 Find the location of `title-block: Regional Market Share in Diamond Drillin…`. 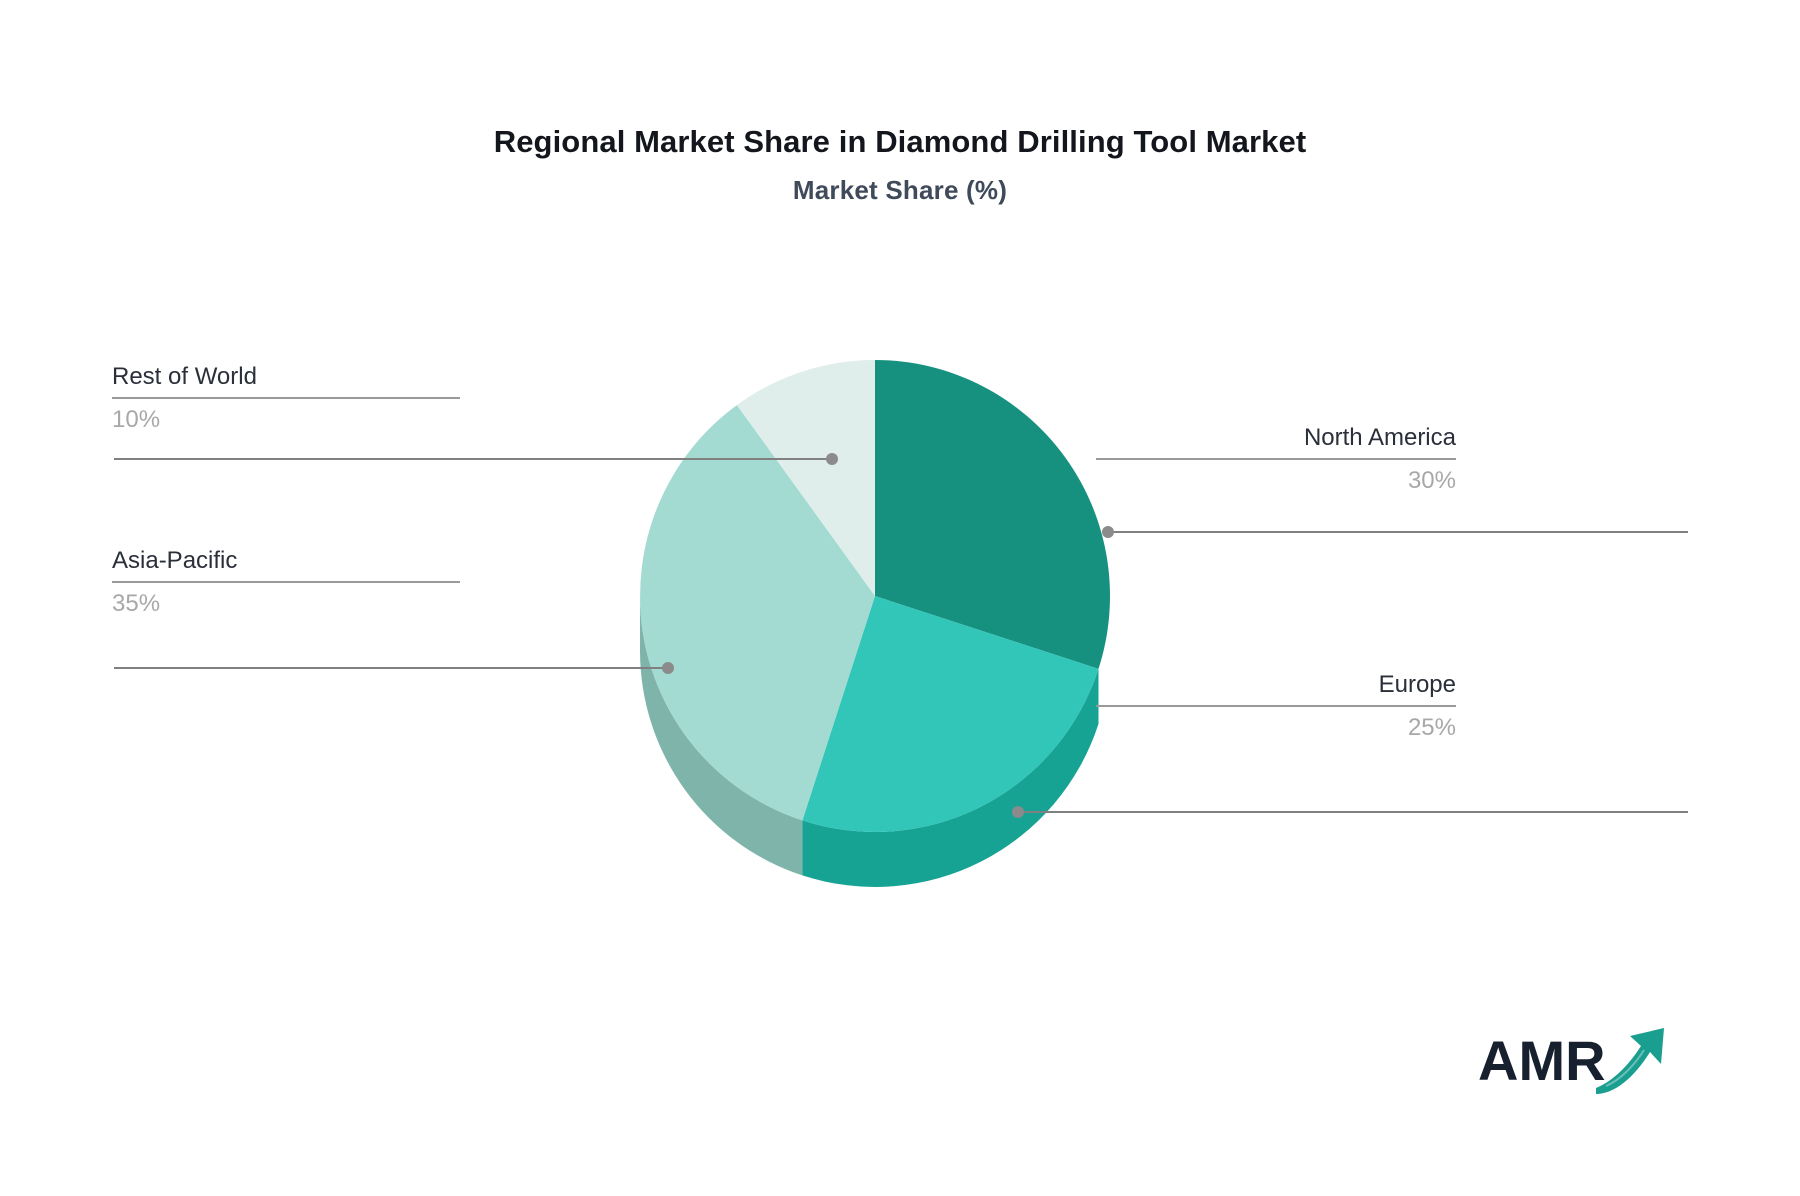

title-block: Regional Market Share in Diamond Drillin… is located at coordinates (900, 165).